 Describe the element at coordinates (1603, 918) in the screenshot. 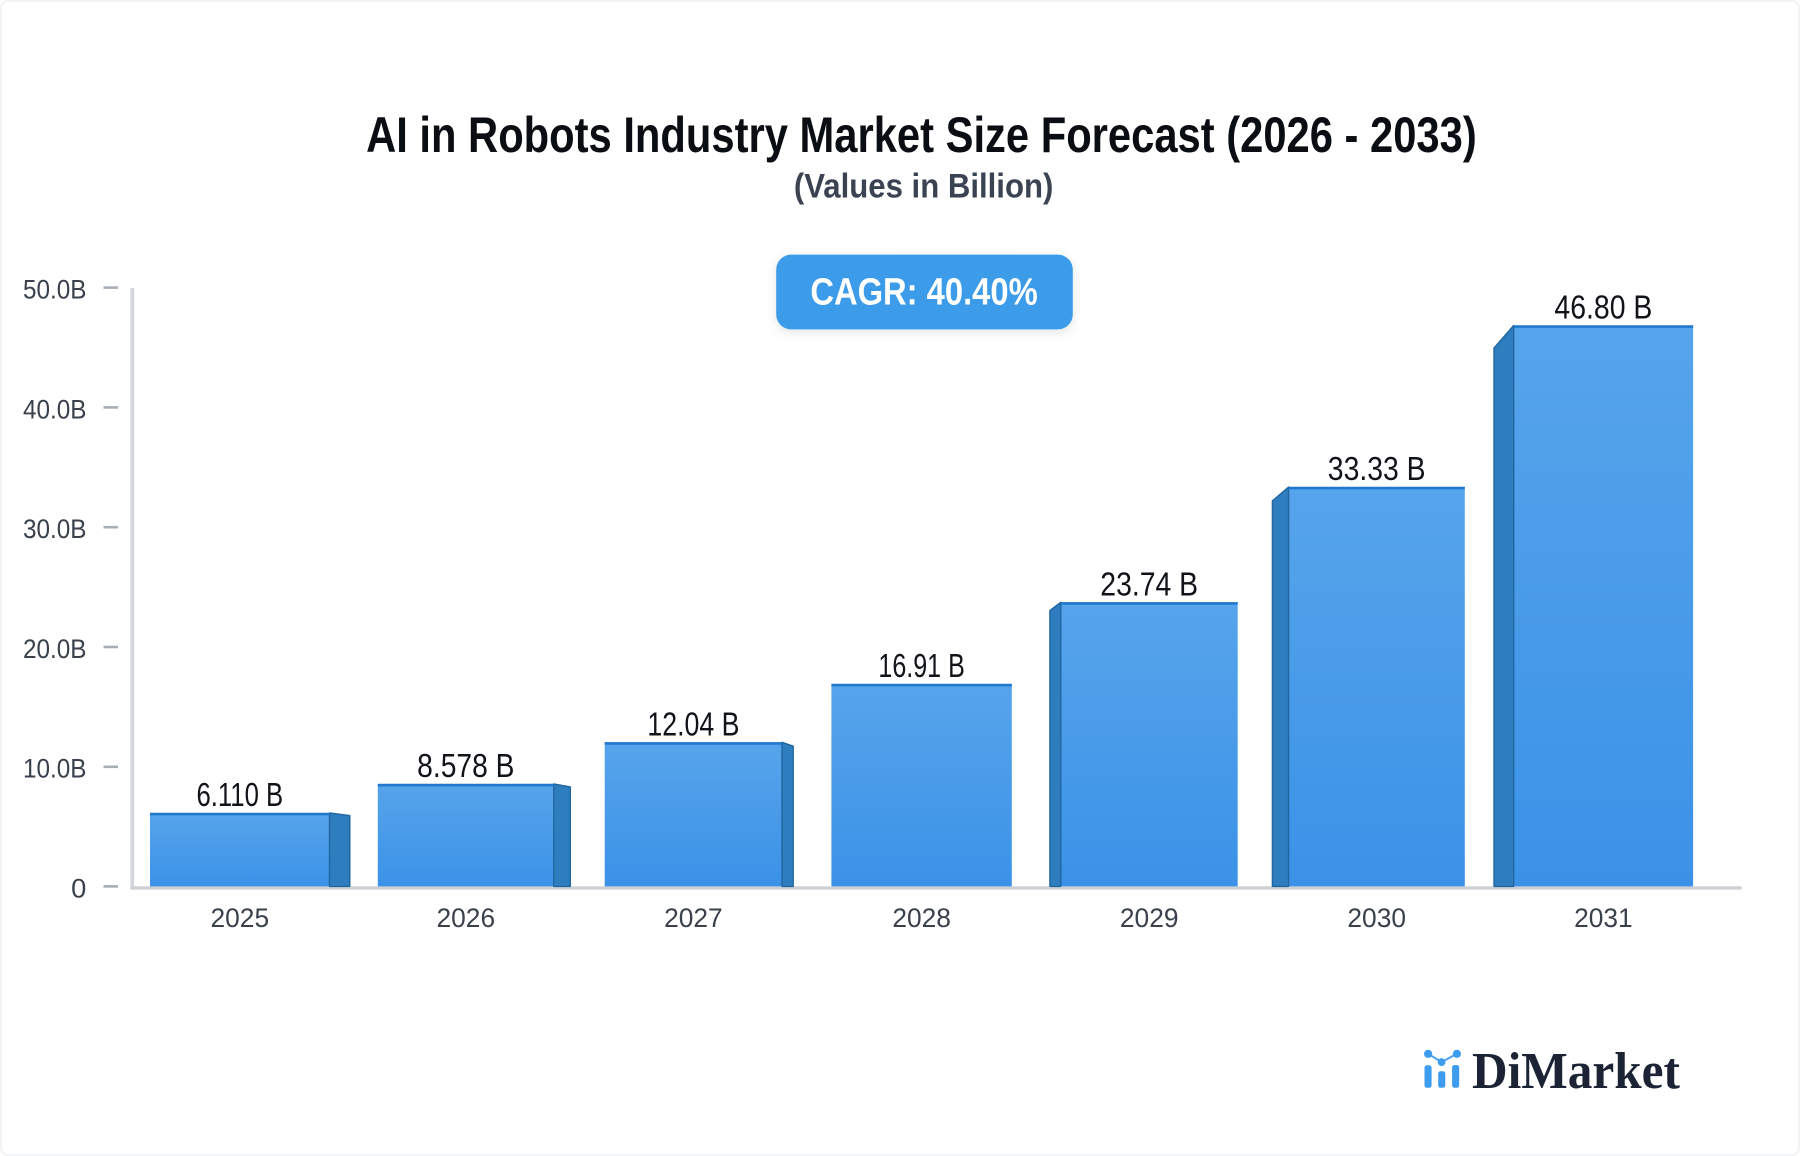

I see `svg-text: 2031` at that location.